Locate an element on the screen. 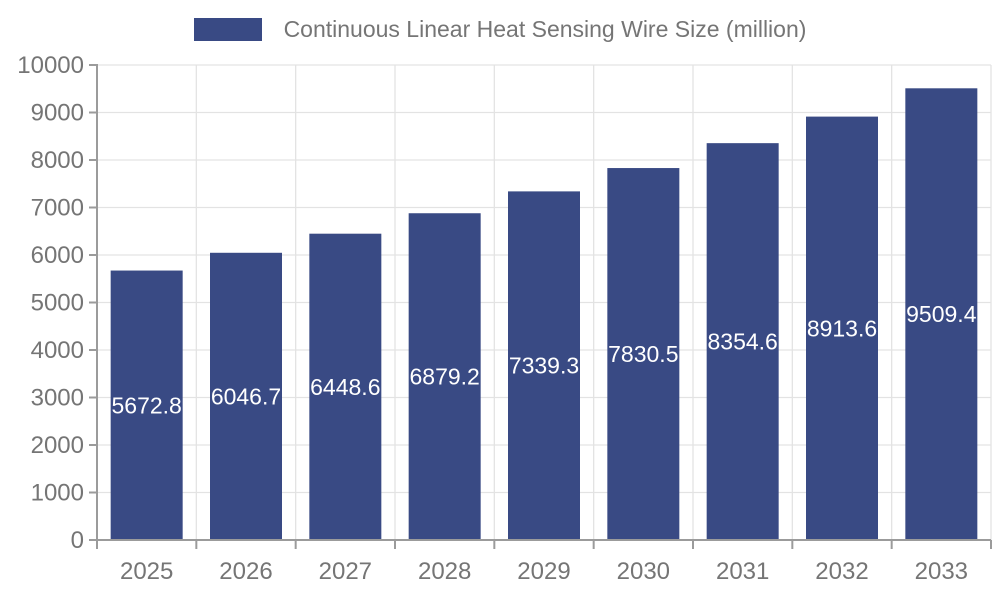 The image size is (1000, 600). y-tick-label: 8000 is located at coordinates (57, 160).